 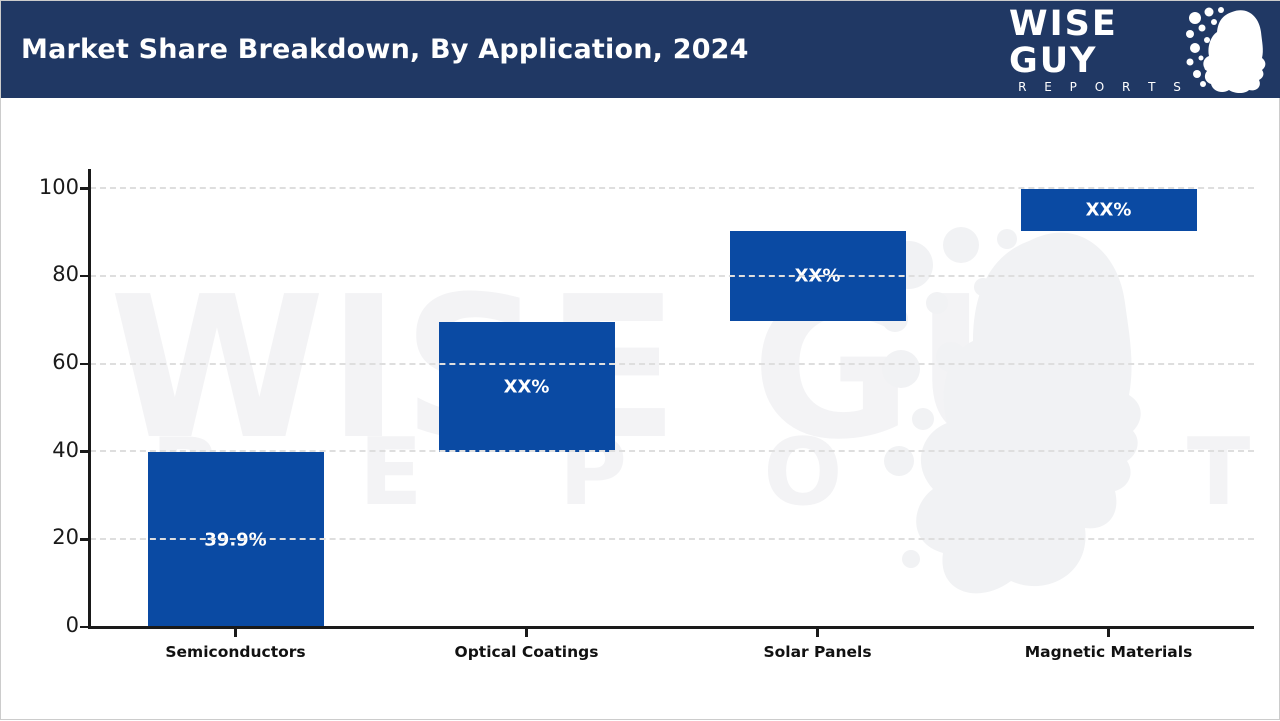 What do you see at coordinates (1108, 652) in the screenshot?
I see `x-category-label: Magnetic Materials` at bounding box center [1108, 652].